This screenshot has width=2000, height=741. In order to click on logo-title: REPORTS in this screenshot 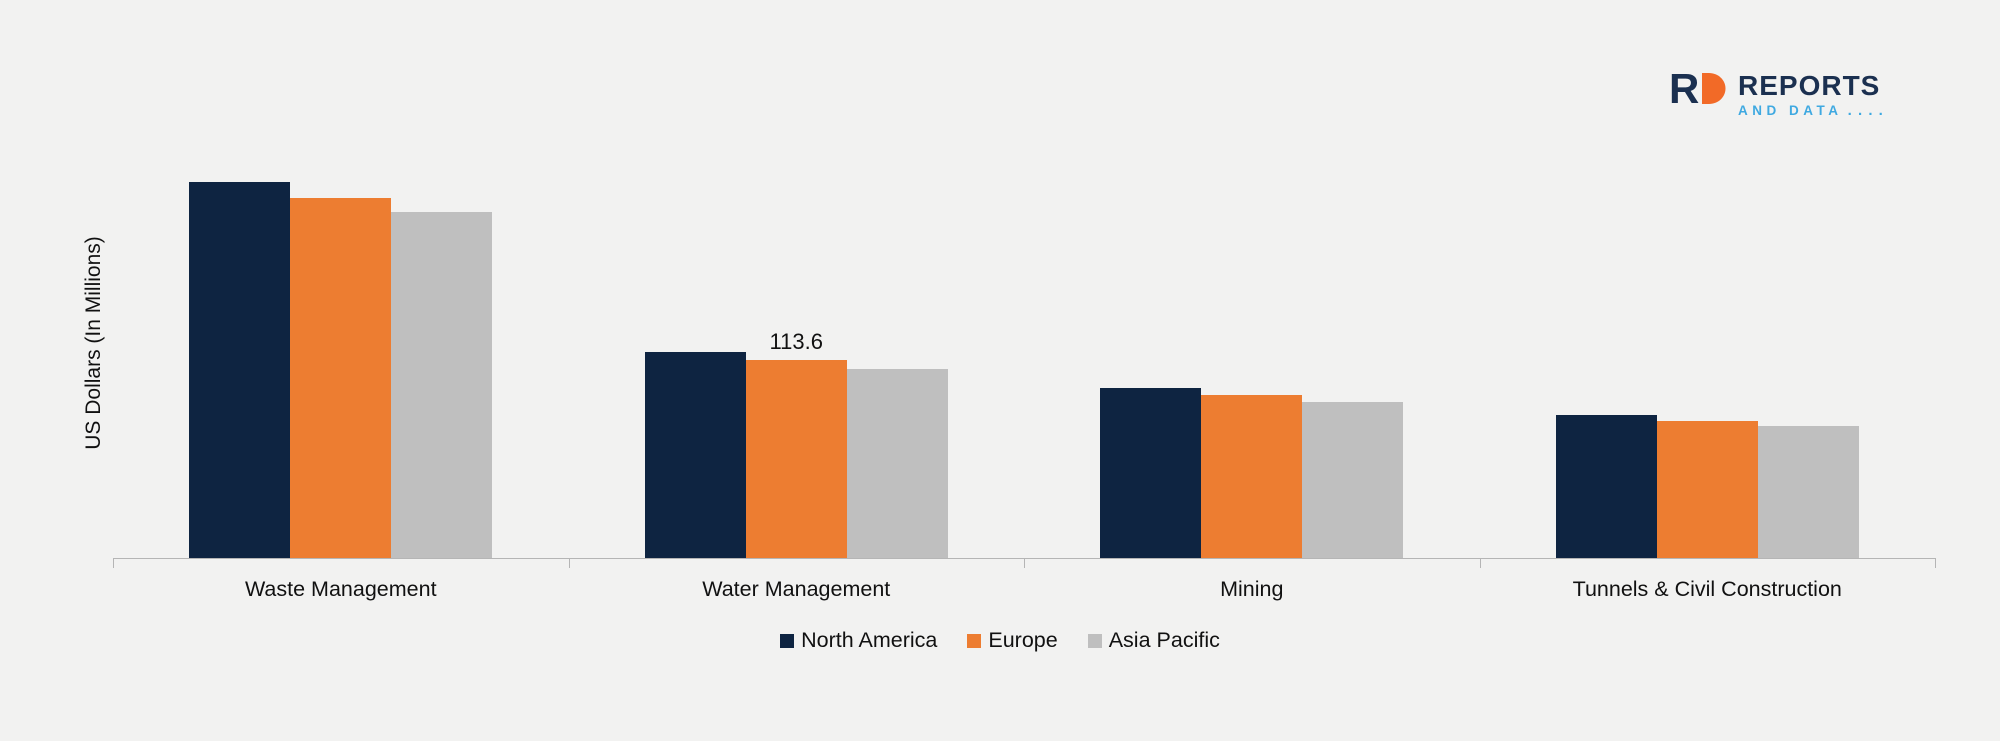, I will do `click(1809, 85)`.